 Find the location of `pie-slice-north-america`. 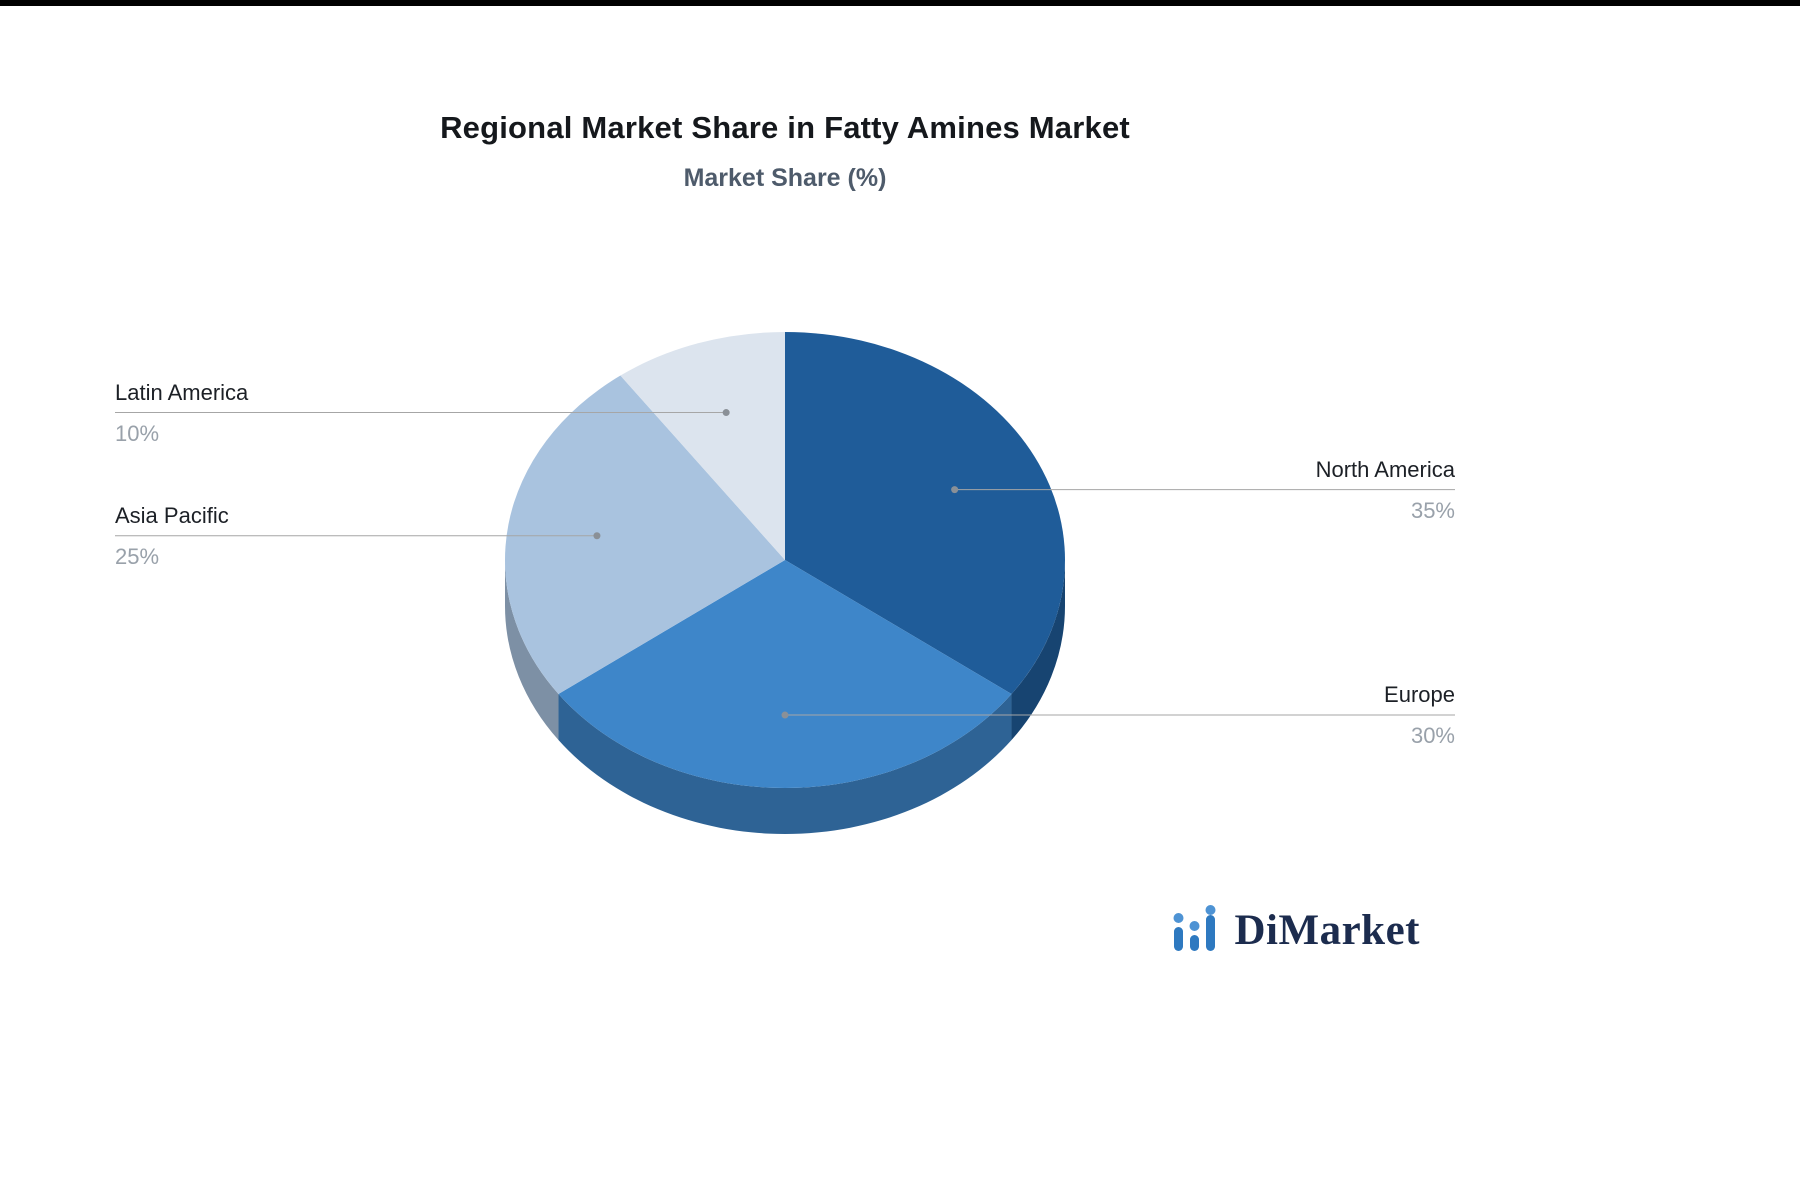

pie-slice-north-america is located at coordinates (925, 513).